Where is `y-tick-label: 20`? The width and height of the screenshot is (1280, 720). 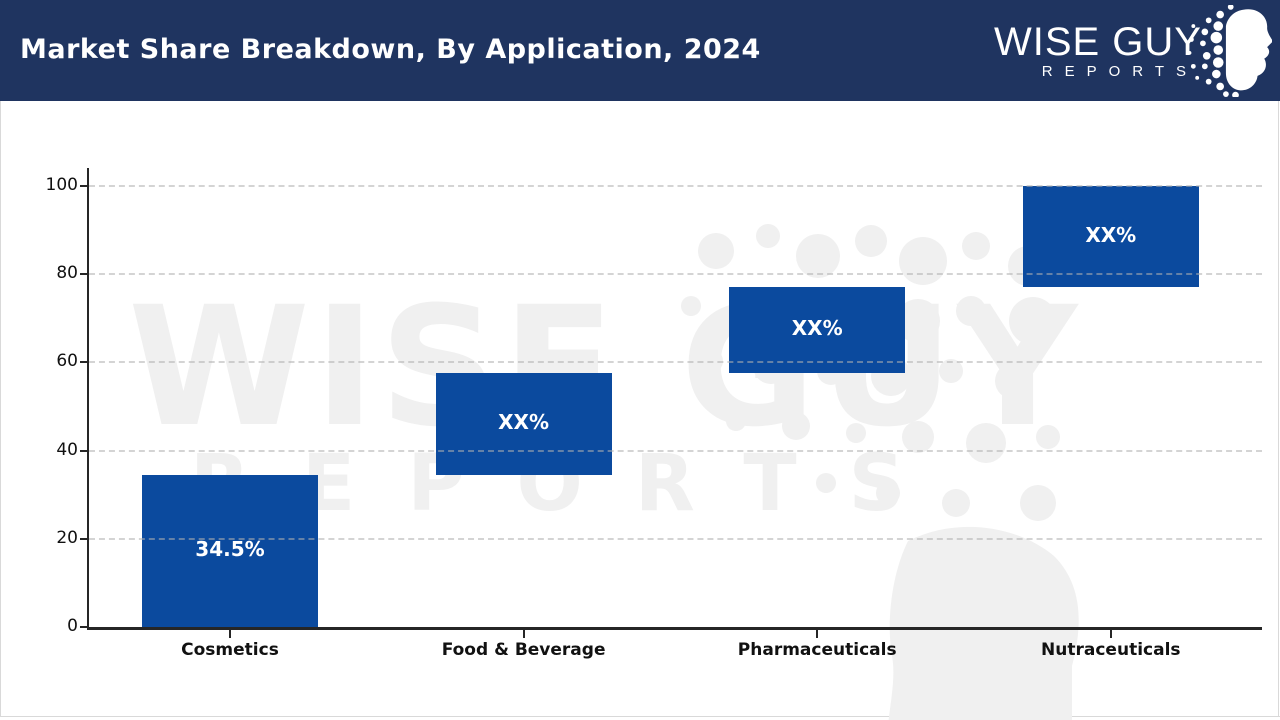
y-tick-label: 20 is located at coordinates (67, 537).